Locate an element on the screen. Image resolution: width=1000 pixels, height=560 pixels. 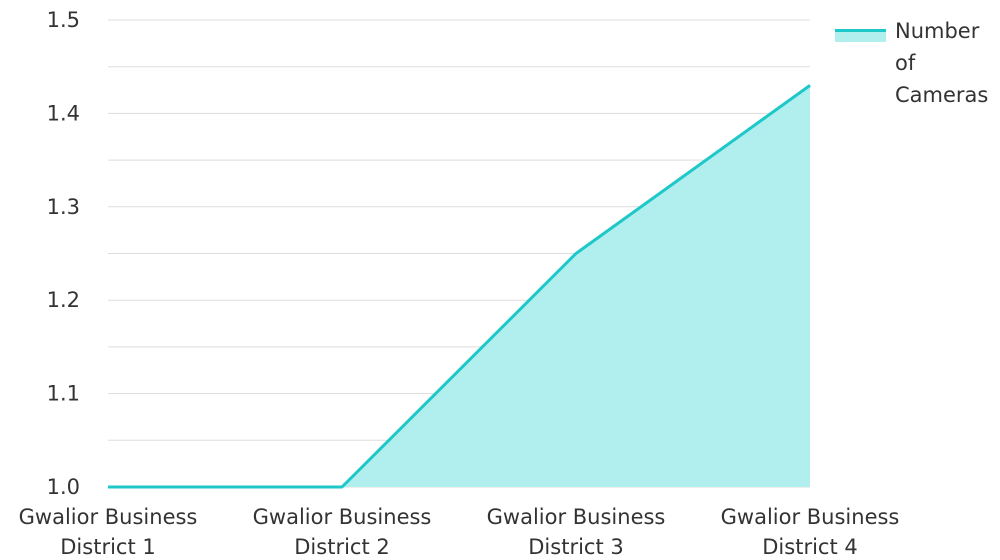
y-tick-label: 1.5 is located at coordinates (63, 20).